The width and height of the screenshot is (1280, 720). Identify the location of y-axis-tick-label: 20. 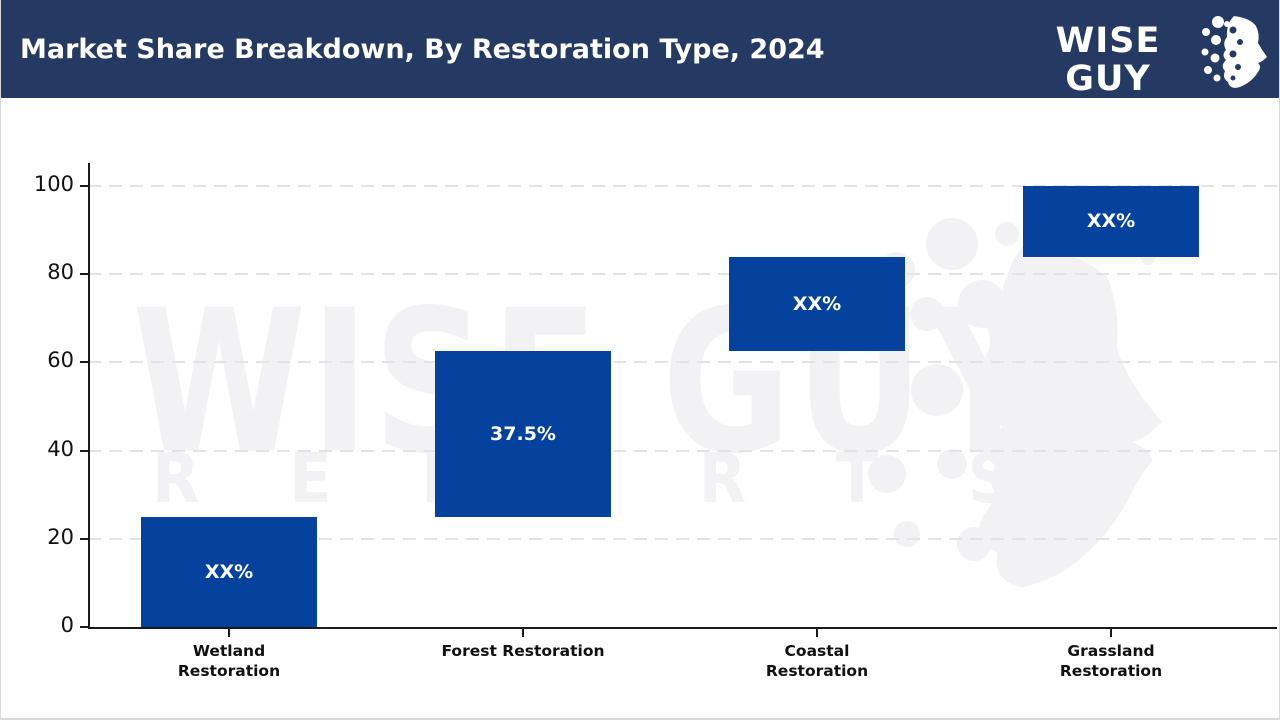
(60, 536).